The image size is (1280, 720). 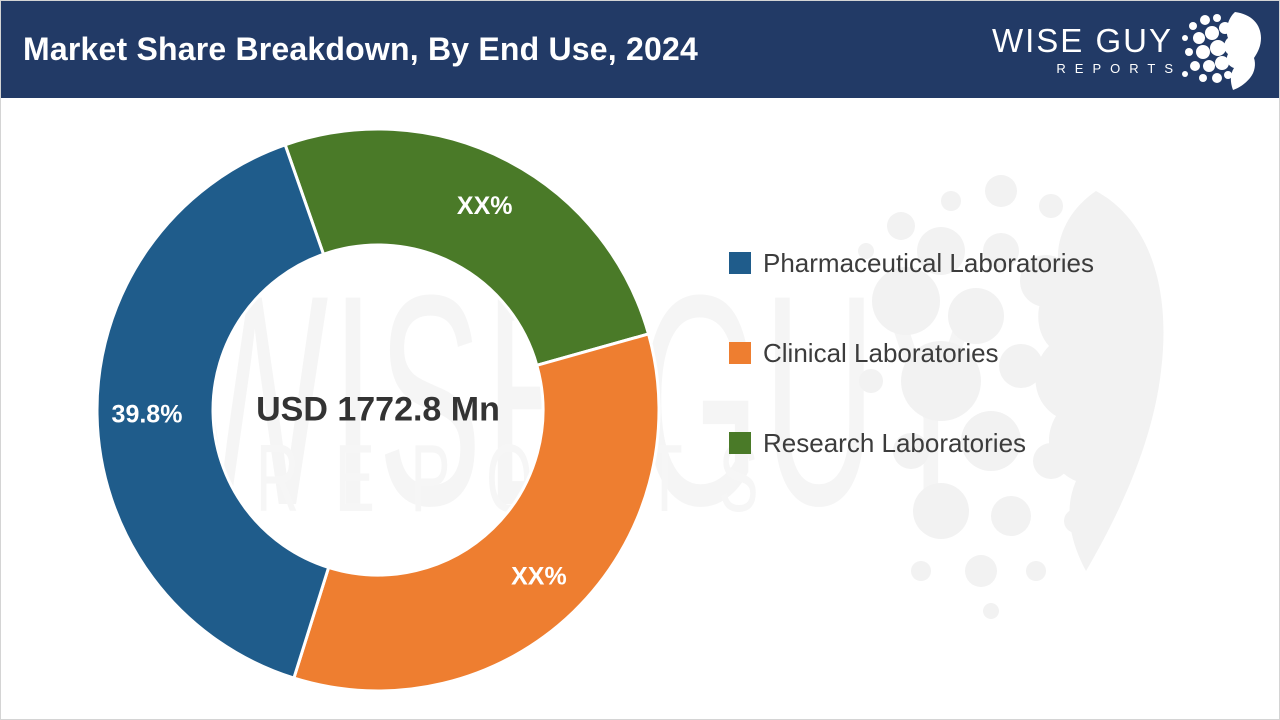 What do you see at coordinates (740, 263) in the screenshot?
I see `legend-swatch-blue` at bounding box center [740, 263].